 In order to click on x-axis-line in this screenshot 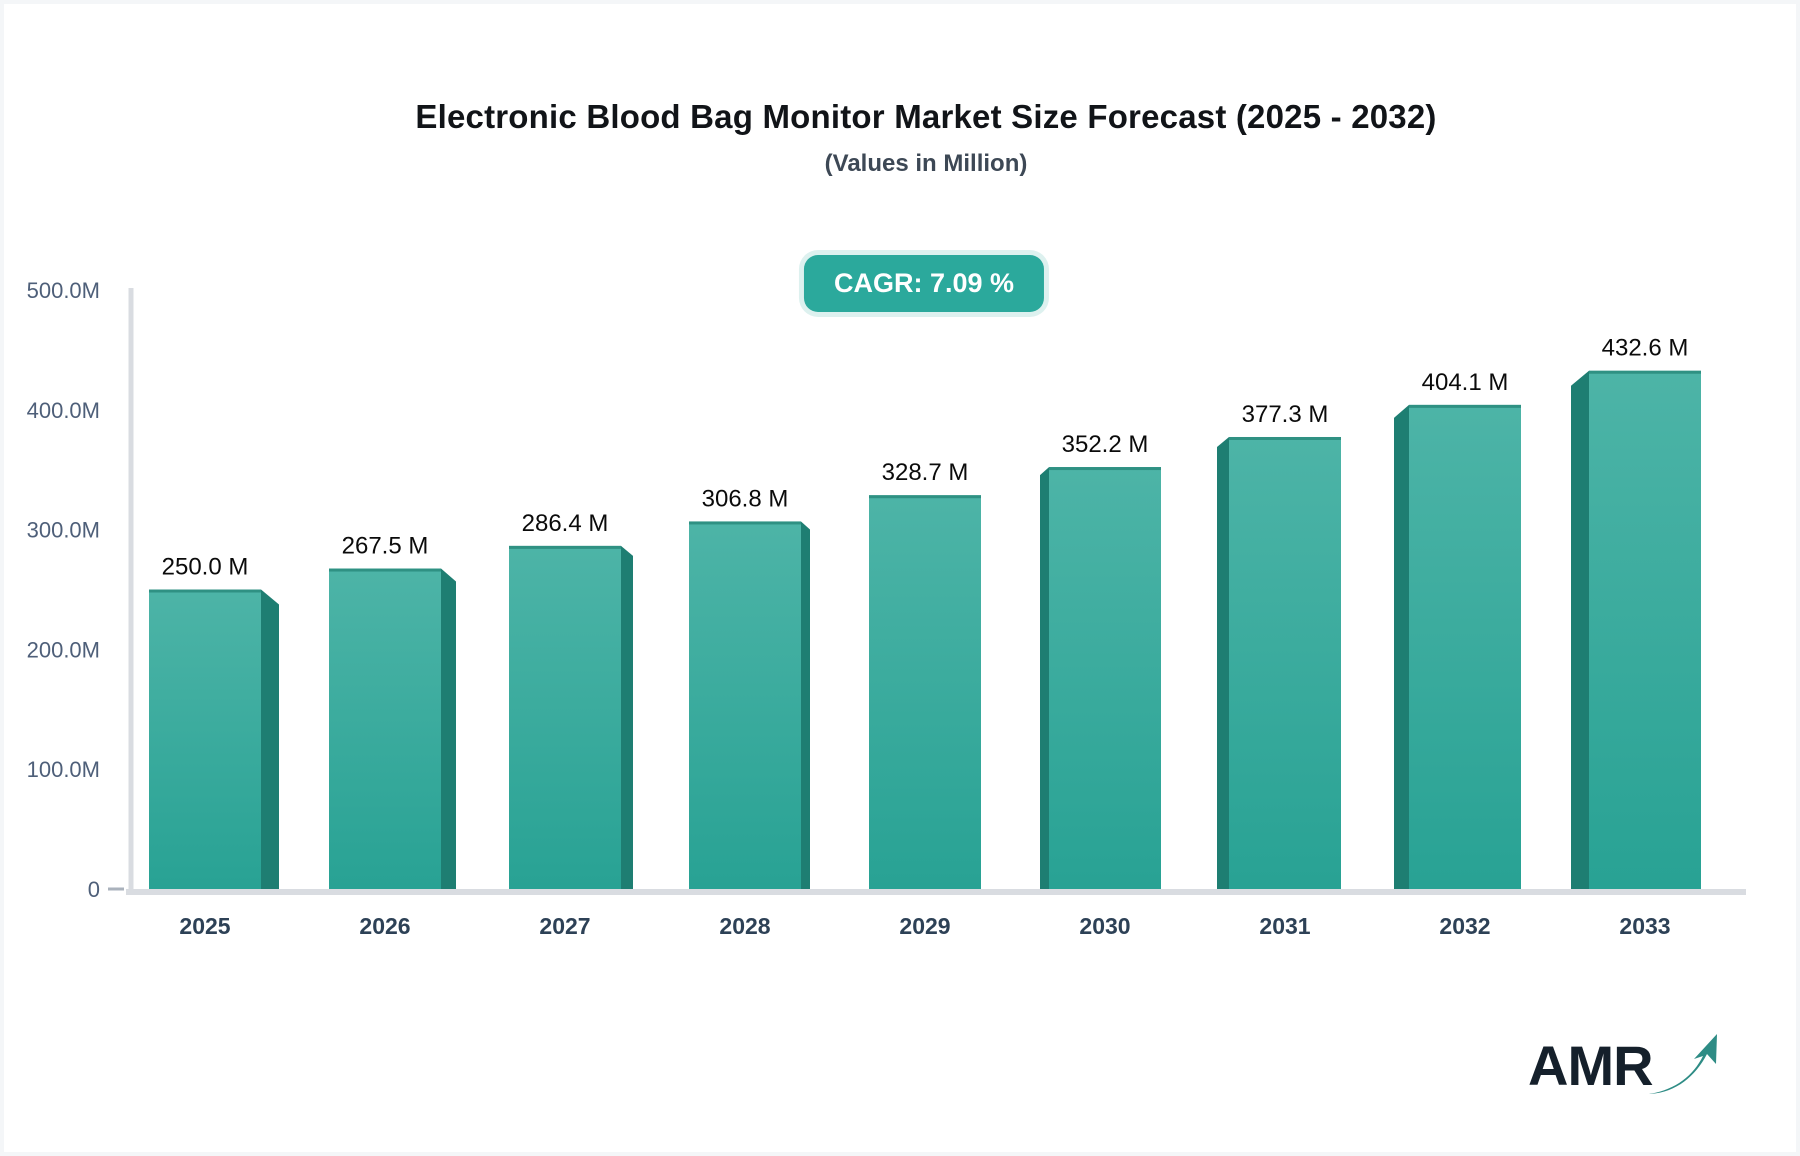, I will do `click(936, 892)`.